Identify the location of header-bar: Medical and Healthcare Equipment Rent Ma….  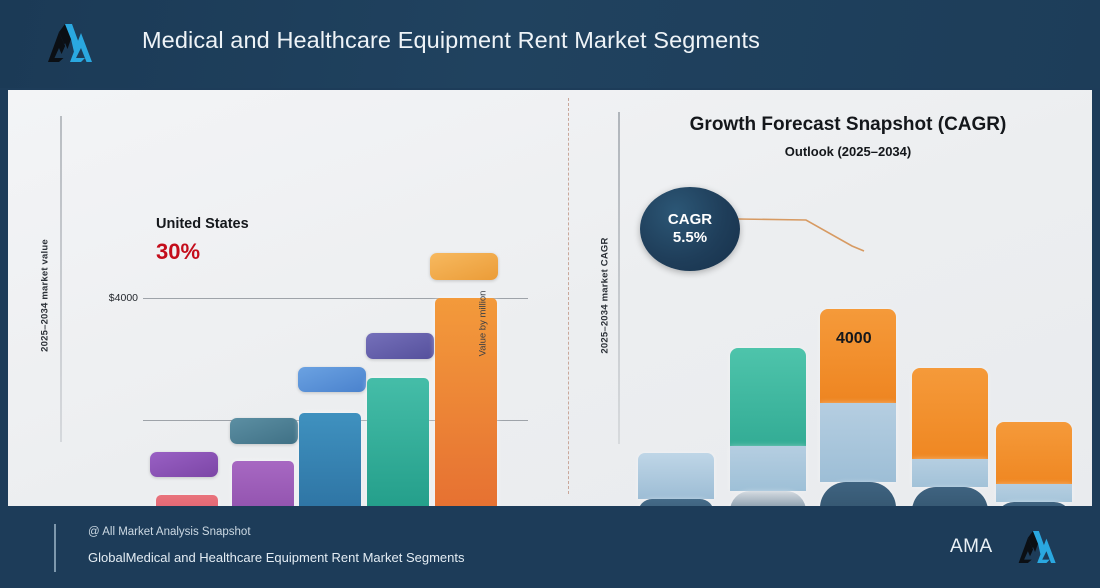
(550, 44).